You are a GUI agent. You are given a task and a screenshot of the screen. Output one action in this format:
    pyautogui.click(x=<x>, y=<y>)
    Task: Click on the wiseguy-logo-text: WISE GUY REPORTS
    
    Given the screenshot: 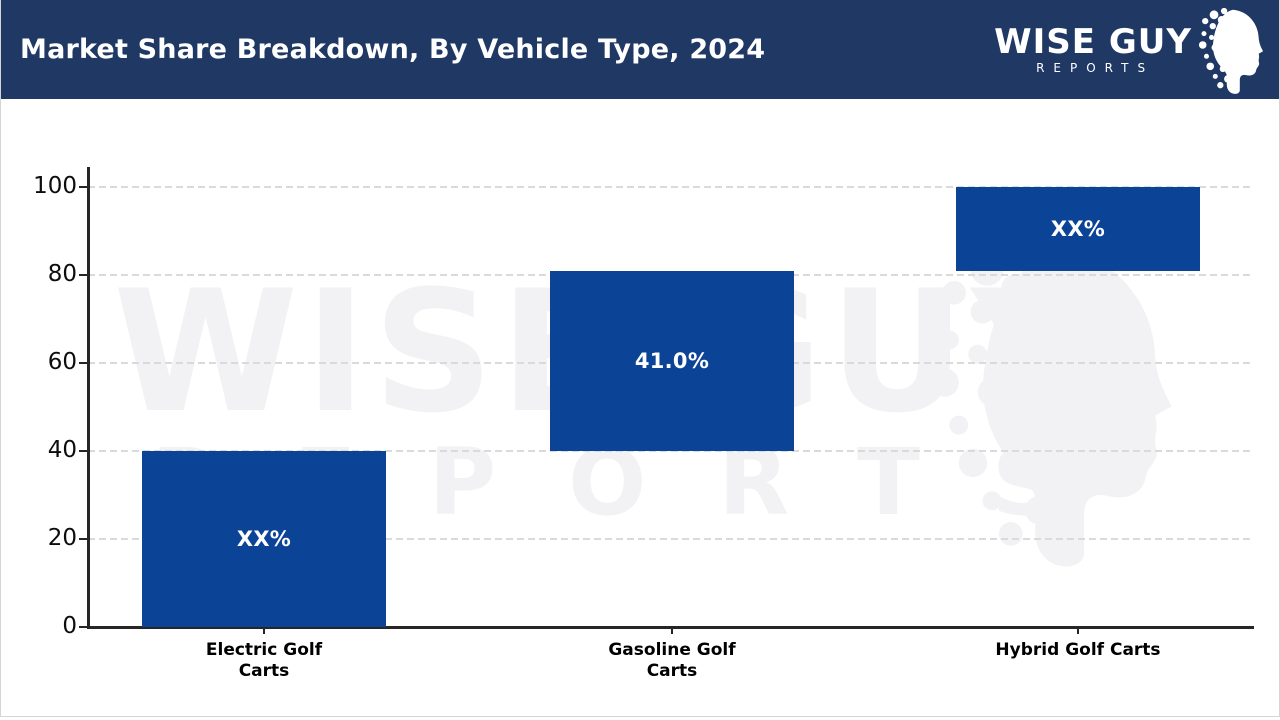 What is the action you would take?
    pyautogui.click(x=1093, y=49)
    